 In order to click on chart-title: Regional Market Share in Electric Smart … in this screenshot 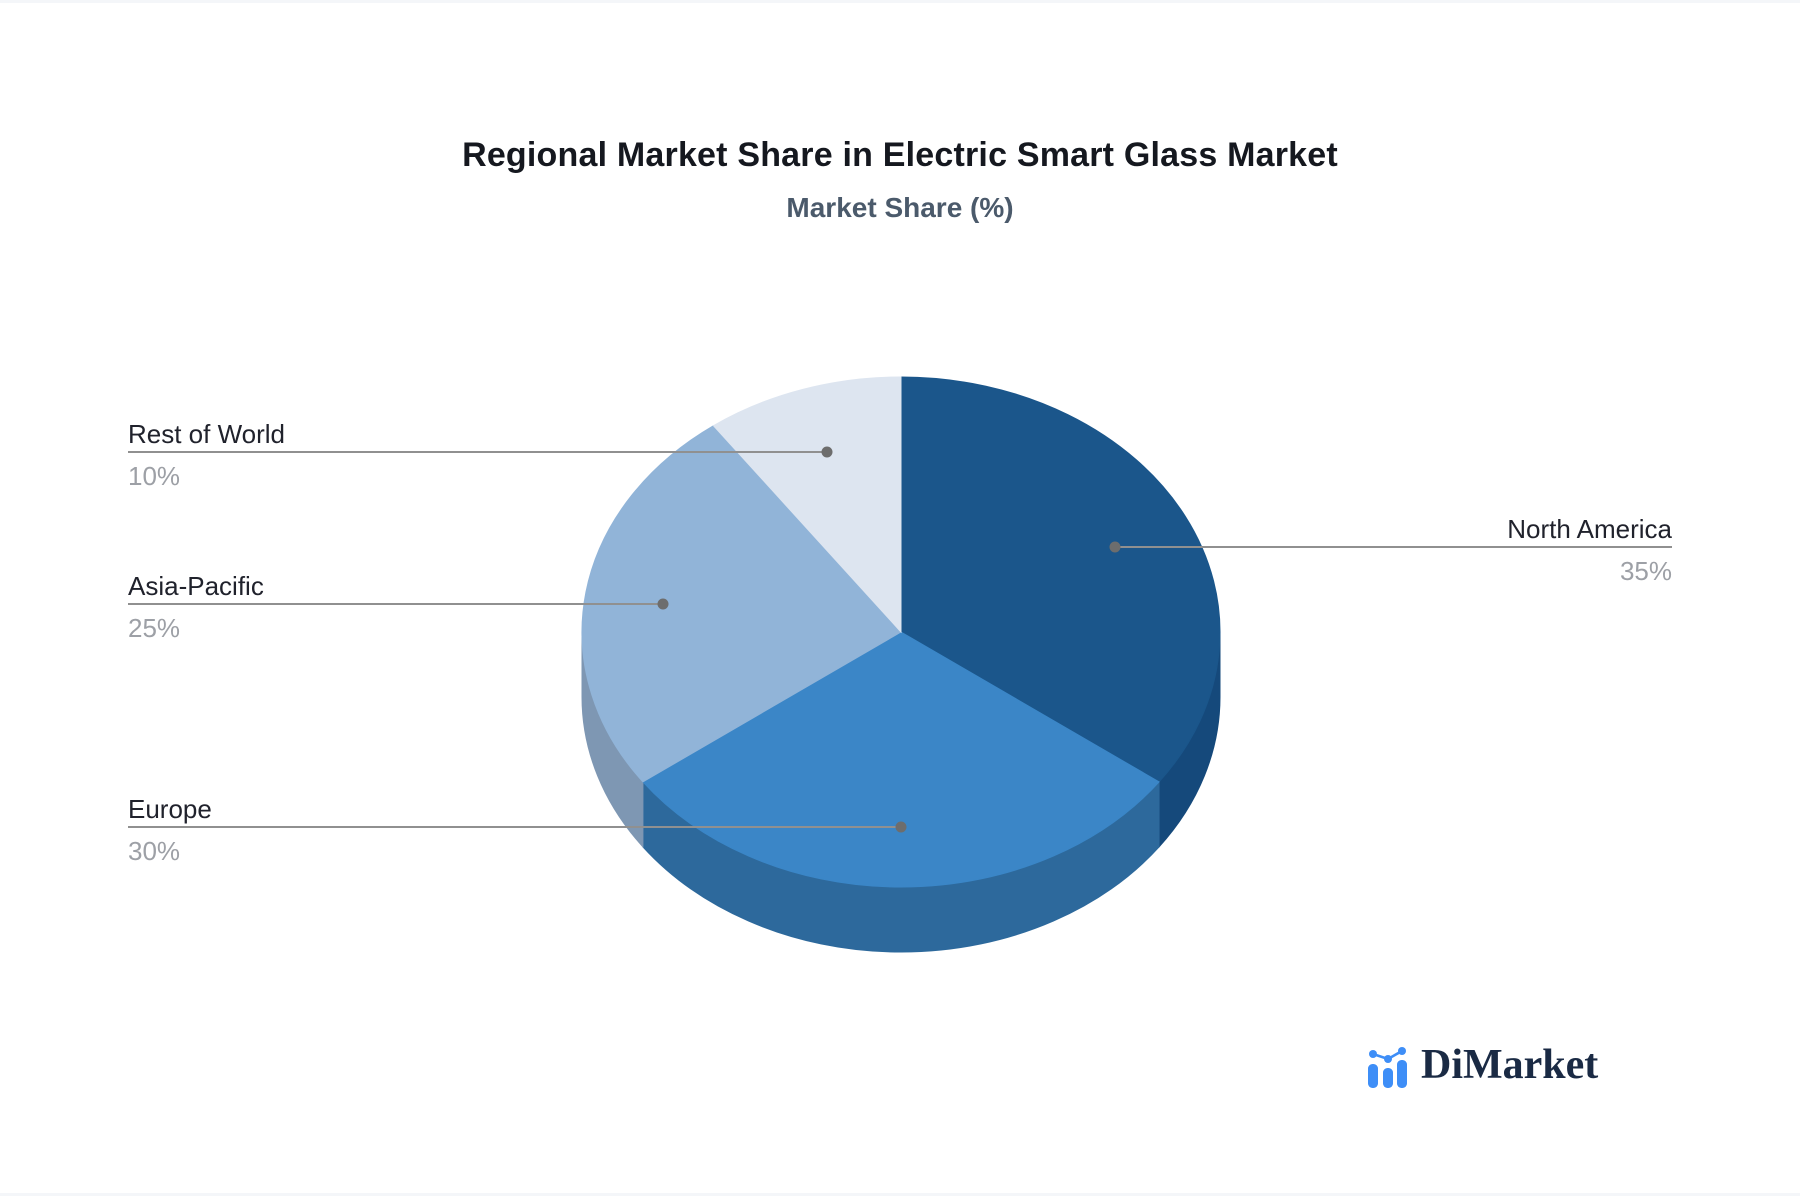, I will do `click(900, 155)`.